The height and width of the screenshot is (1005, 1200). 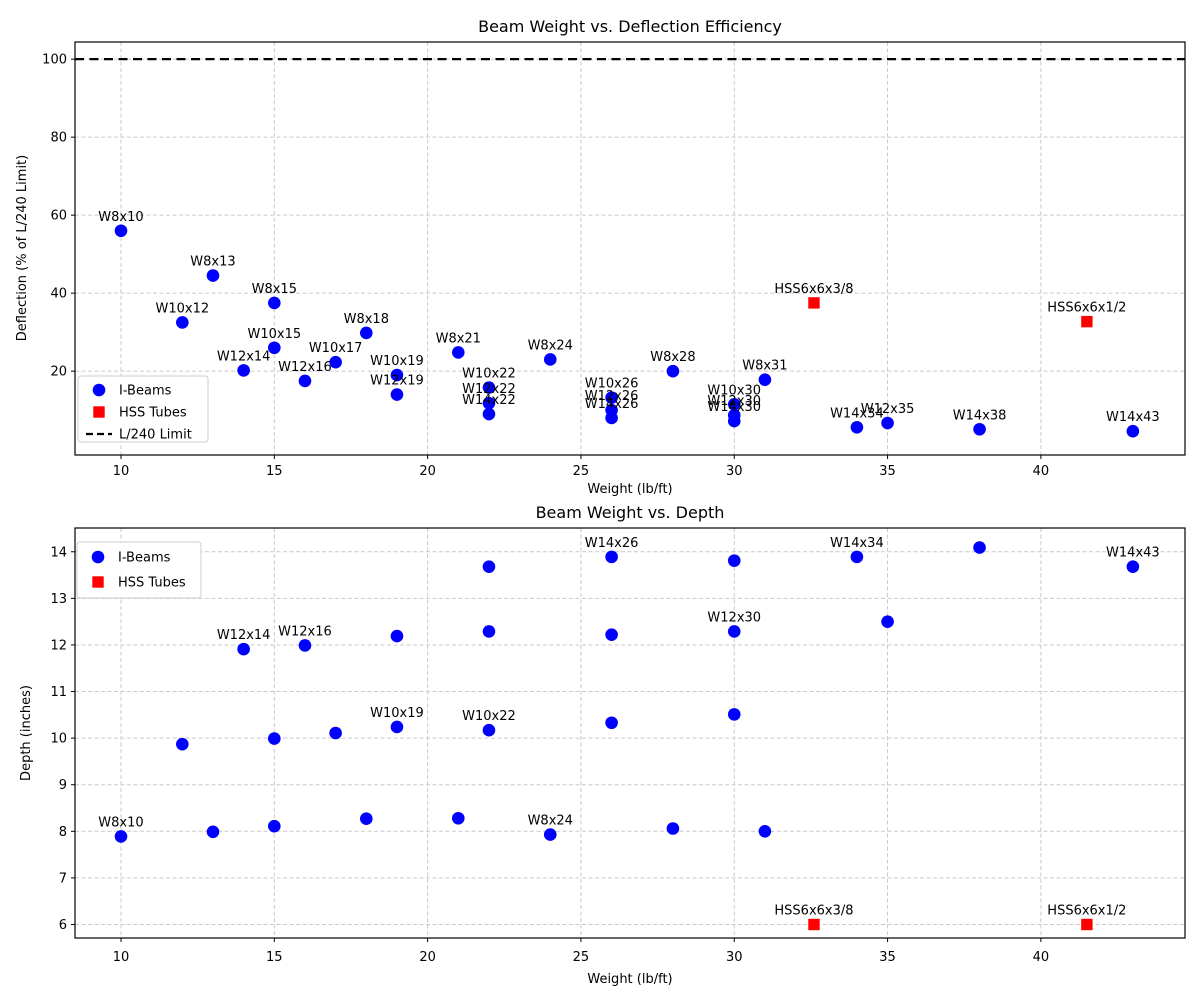 I want to click on point-label: W8x10, so click(x=120, y=217).